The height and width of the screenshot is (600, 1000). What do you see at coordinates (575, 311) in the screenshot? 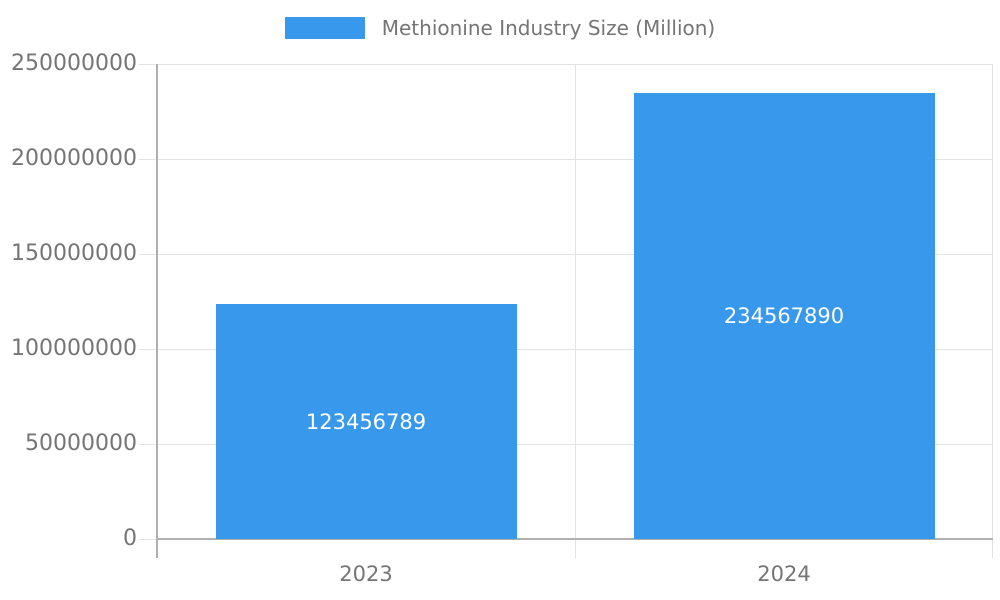
I see `category-separator` at bounding box center [575, 311].